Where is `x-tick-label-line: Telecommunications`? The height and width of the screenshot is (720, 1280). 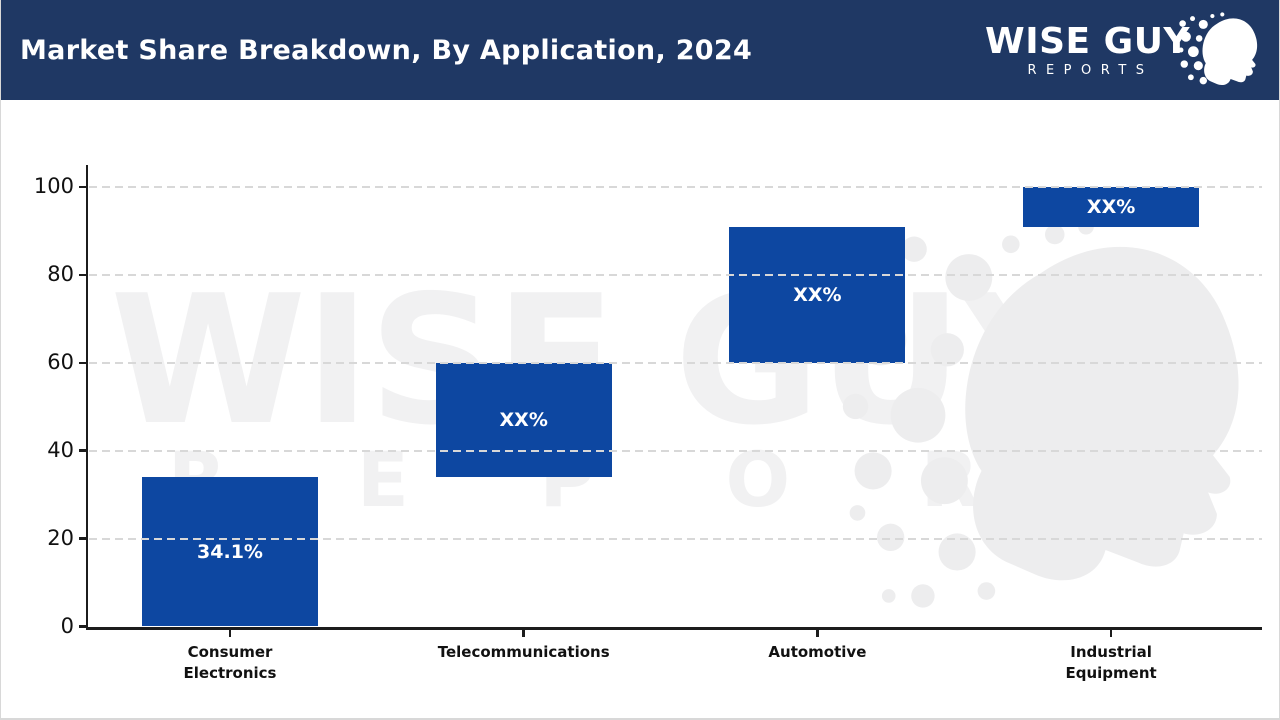 x-tick-label-line: Telecommunications is located at coordinates (523, 651).